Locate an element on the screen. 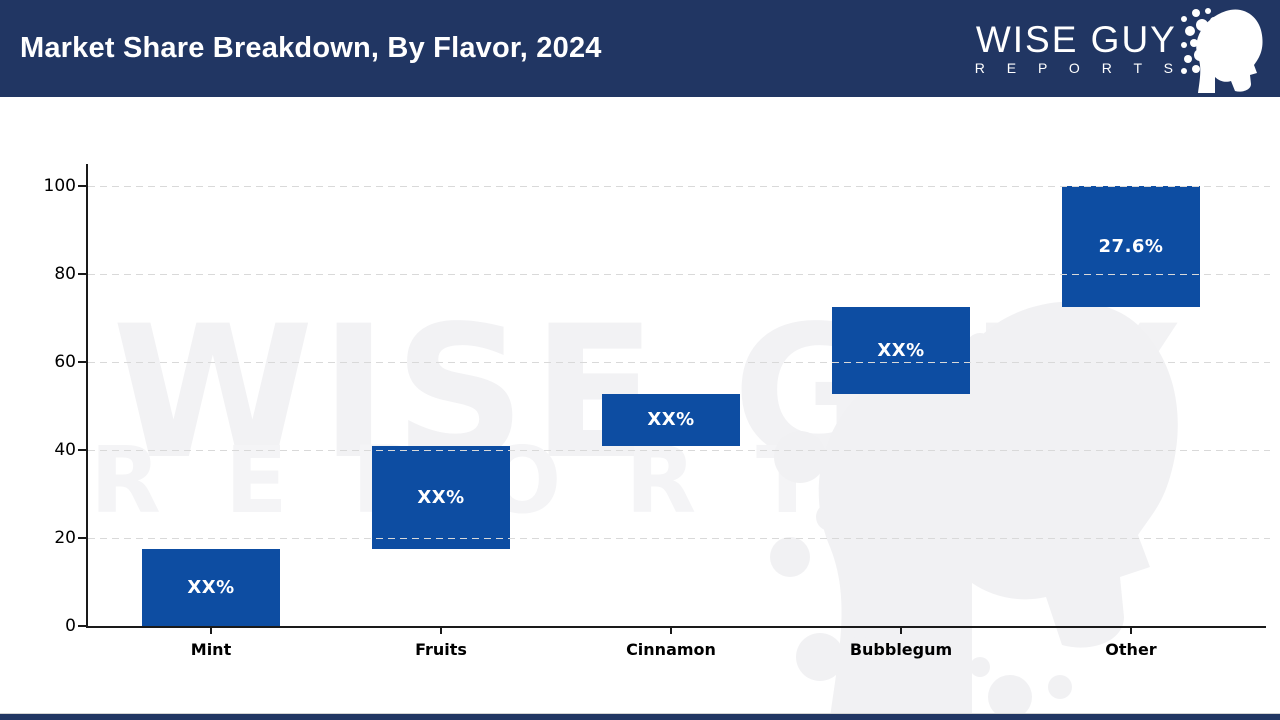 Image resolution: width=1280 pixels, height=720 pixels. y-tick-label-0: 0 is located at coordinates (70, 626).